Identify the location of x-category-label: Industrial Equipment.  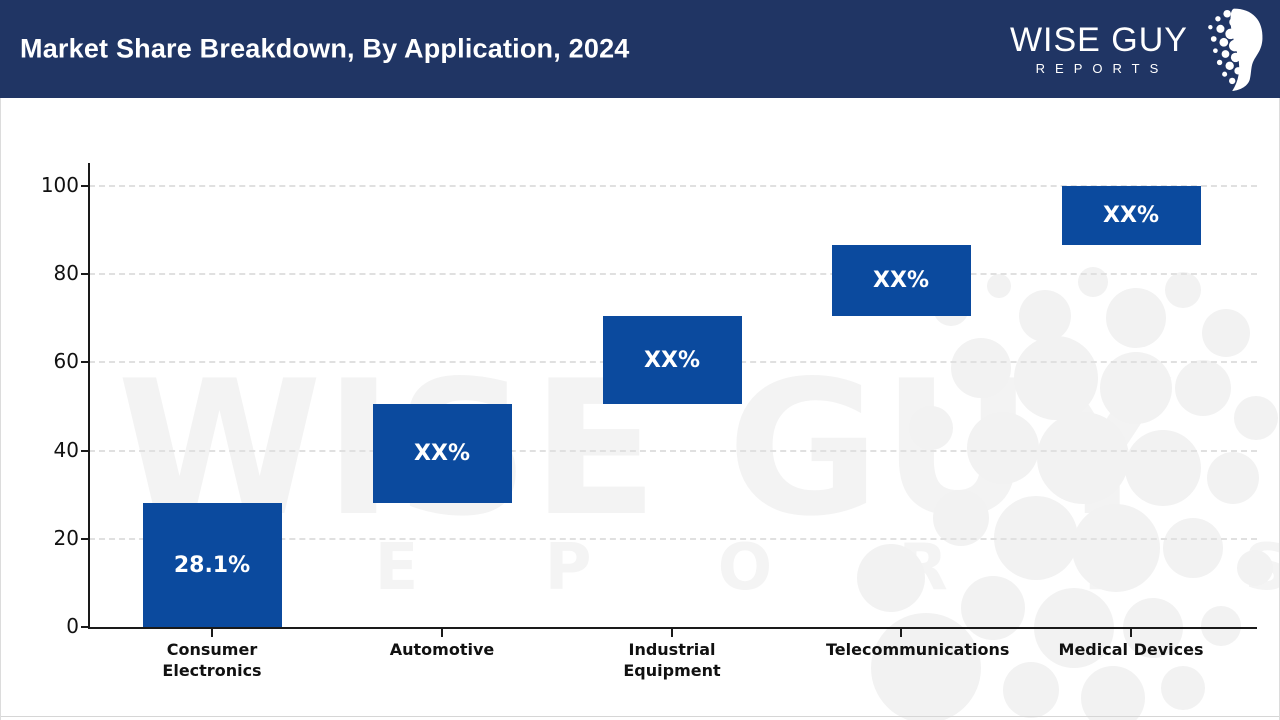
(672, 660).